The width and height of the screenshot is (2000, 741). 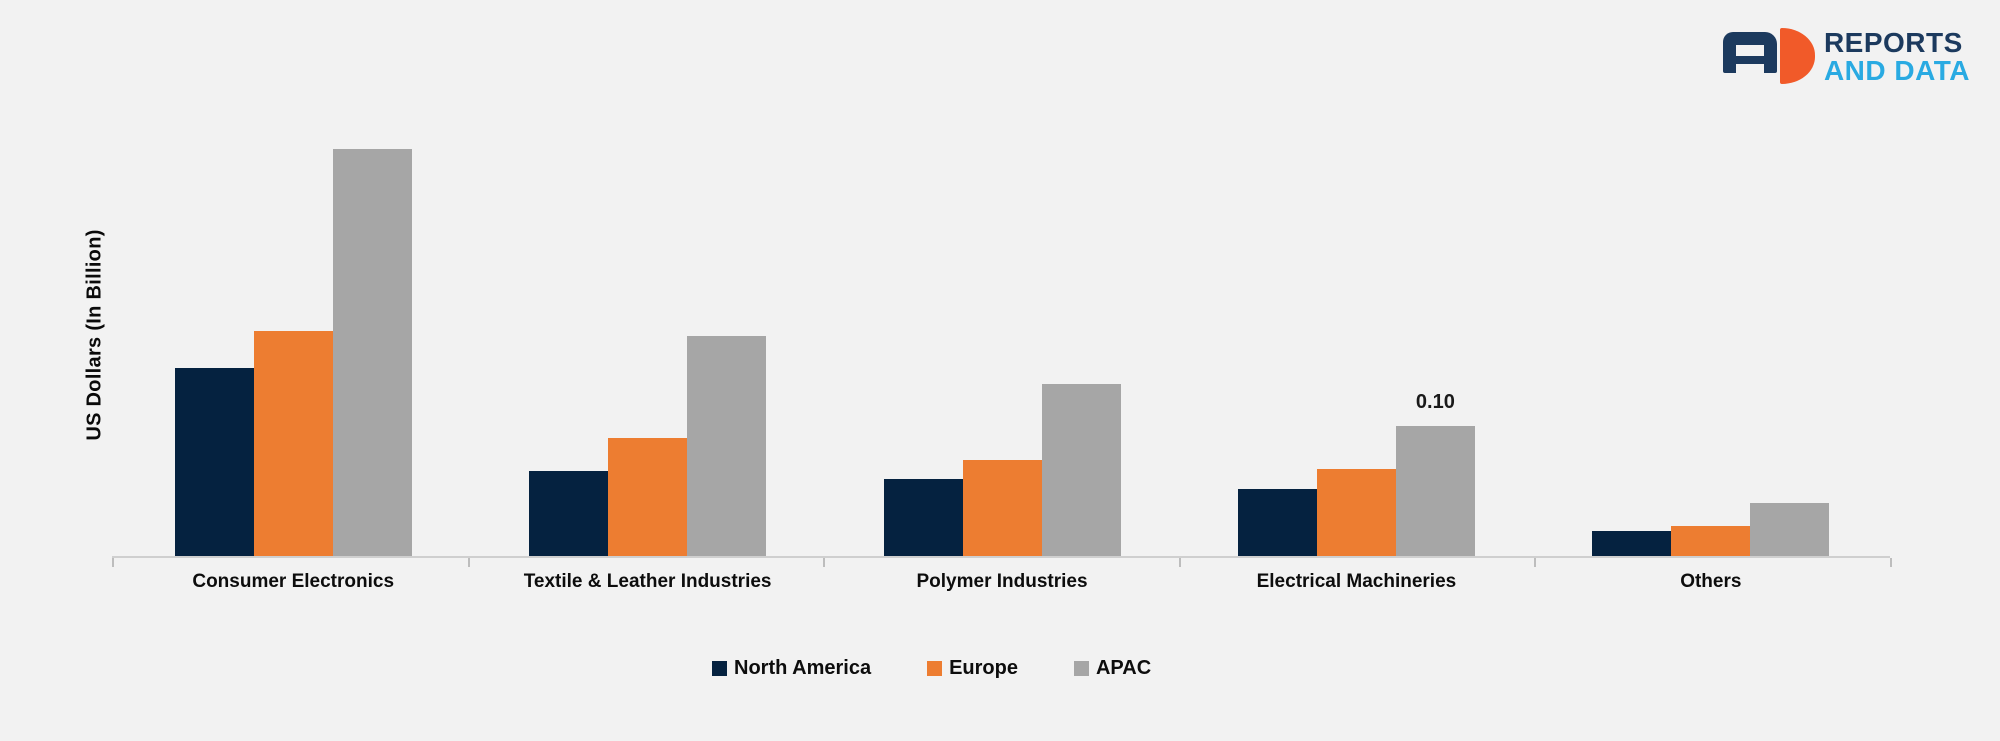 What do you see at coordinates (983, 668) in the screenshot?
I see `legend-label-europe: Europe` at bounding box center [983, 668].